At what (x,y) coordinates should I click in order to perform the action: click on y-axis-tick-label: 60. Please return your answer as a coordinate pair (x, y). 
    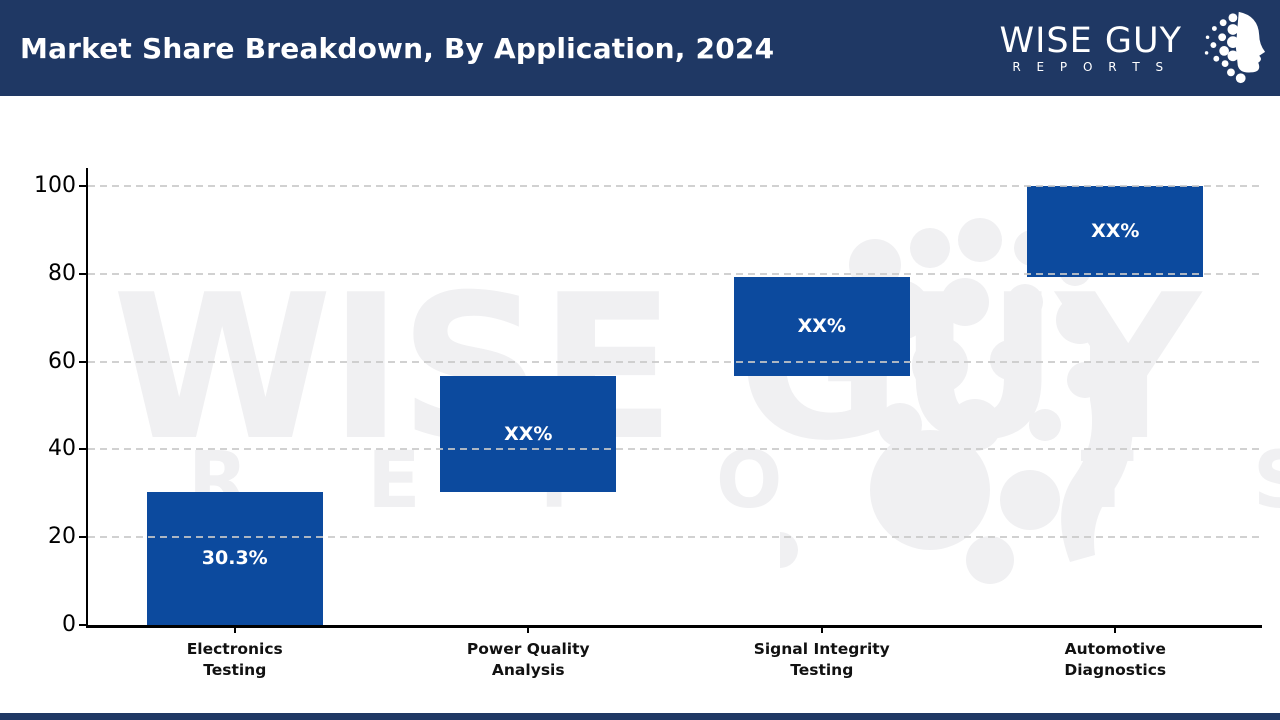
    Looking at the image, I should click on (62, 361).